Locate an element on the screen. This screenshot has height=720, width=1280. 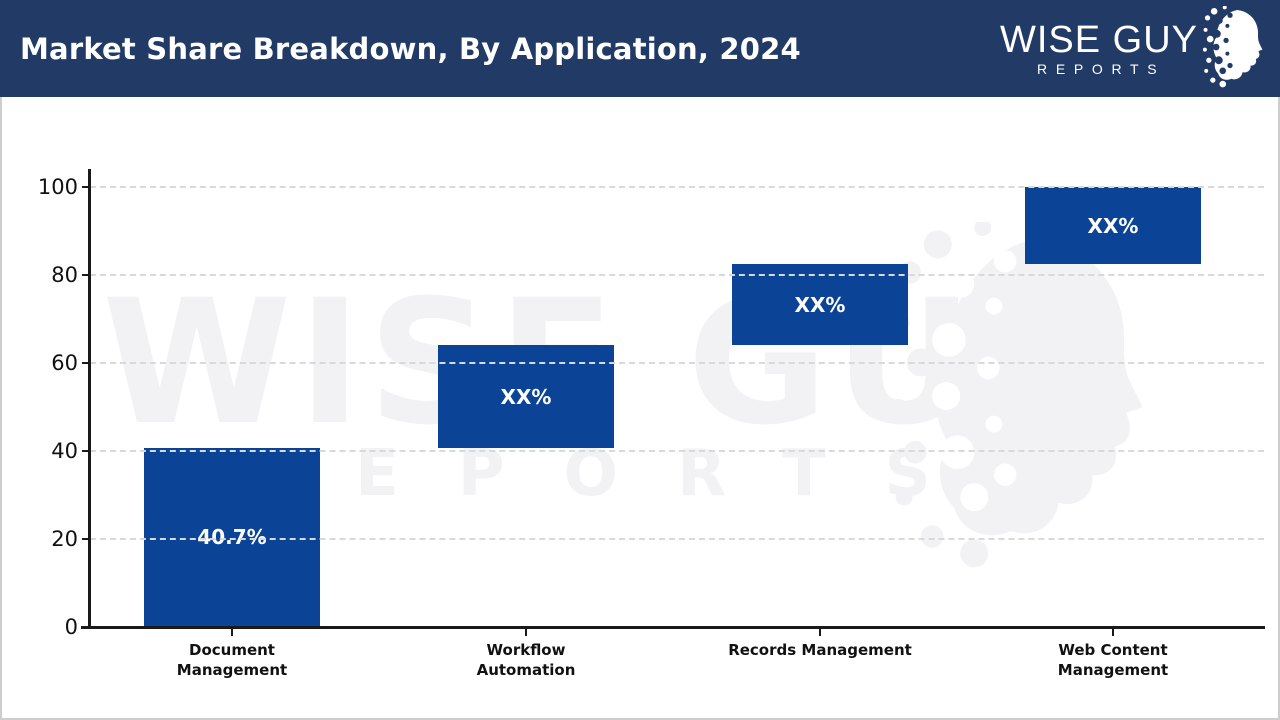
category-label-records-management: Records Management is located at coordinates (820, 650).